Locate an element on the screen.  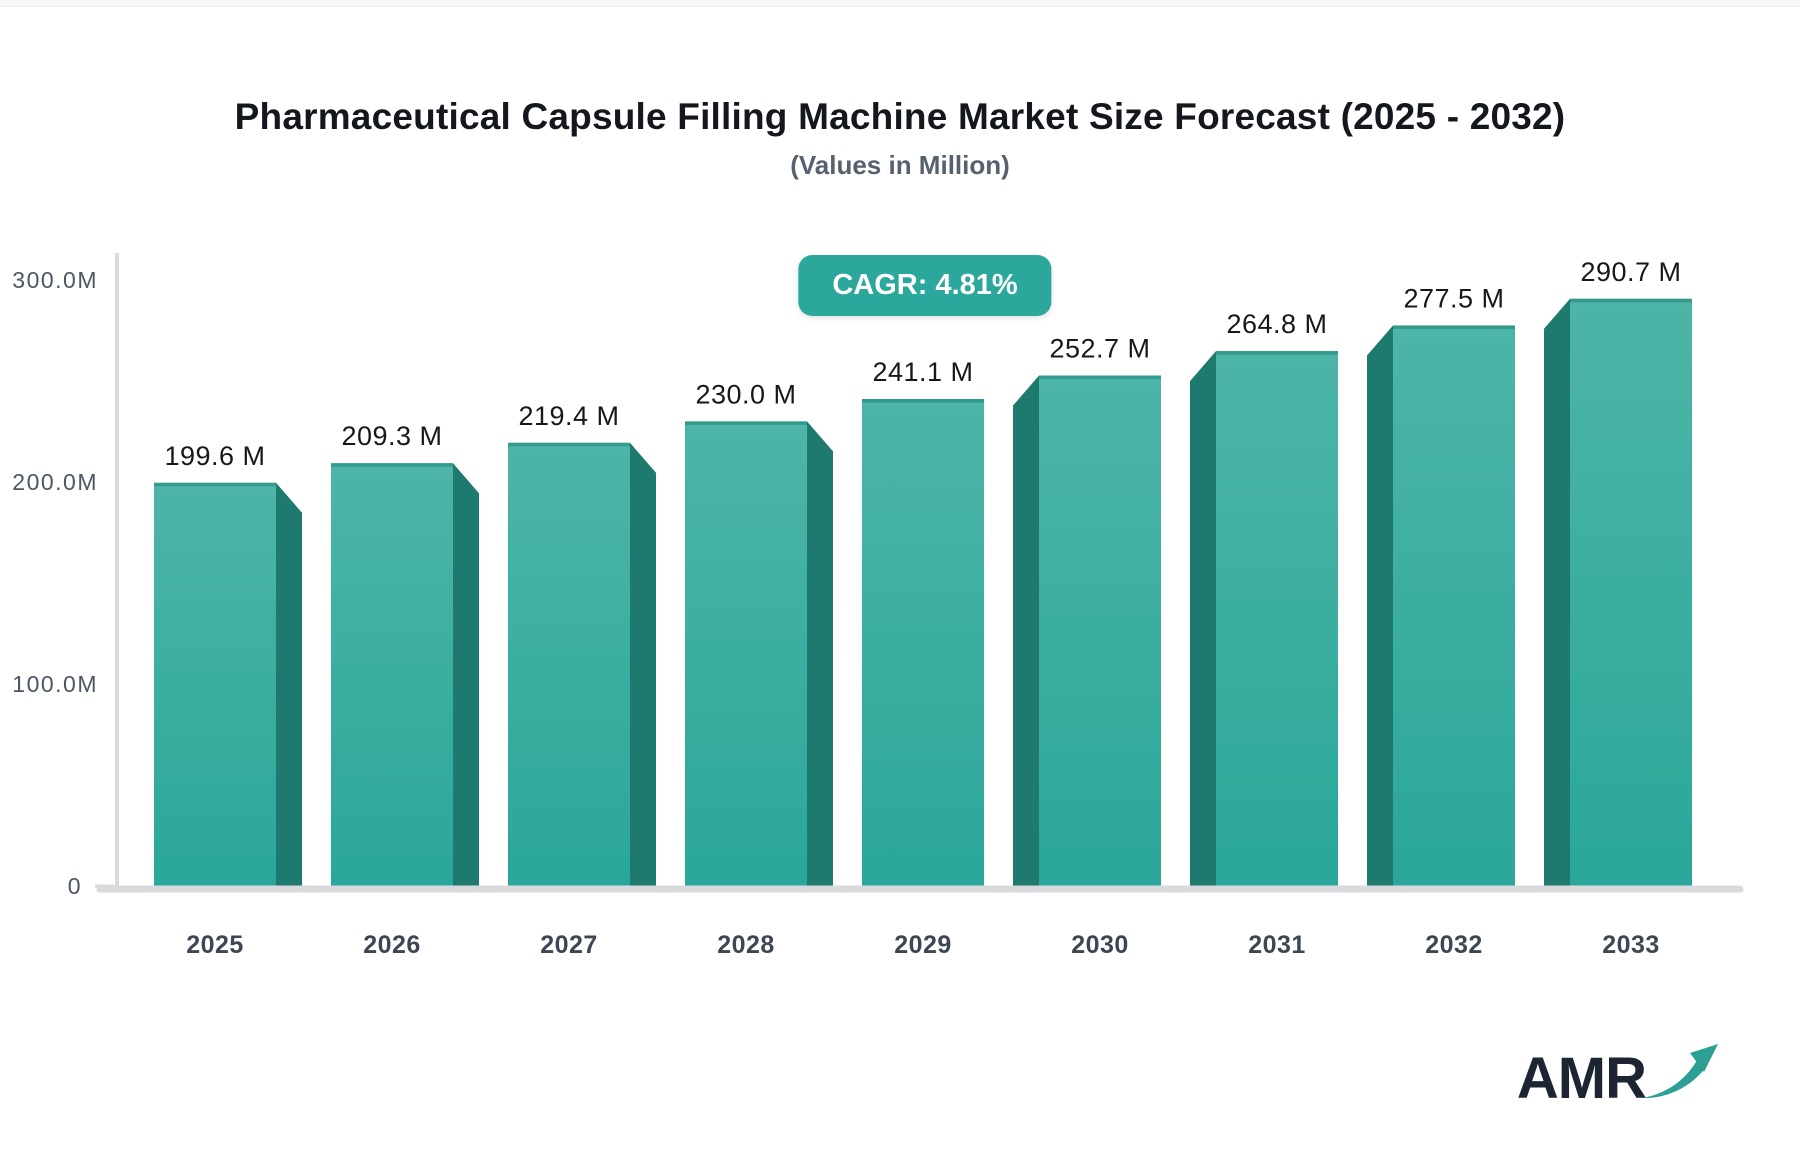
bar: 277.5 M 2032 is located at coordinates (1441, 621).